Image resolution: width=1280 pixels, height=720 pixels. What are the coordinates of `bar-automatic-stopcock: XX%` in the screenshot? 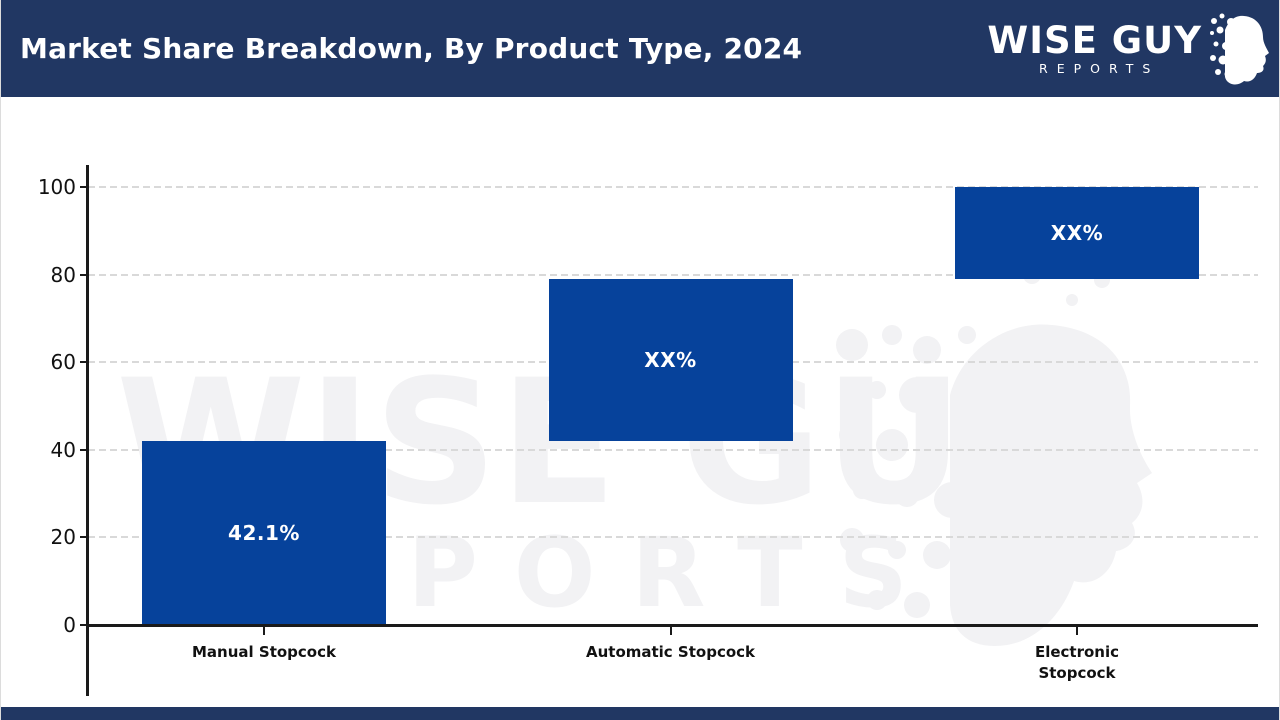 It's located at (670, 359).